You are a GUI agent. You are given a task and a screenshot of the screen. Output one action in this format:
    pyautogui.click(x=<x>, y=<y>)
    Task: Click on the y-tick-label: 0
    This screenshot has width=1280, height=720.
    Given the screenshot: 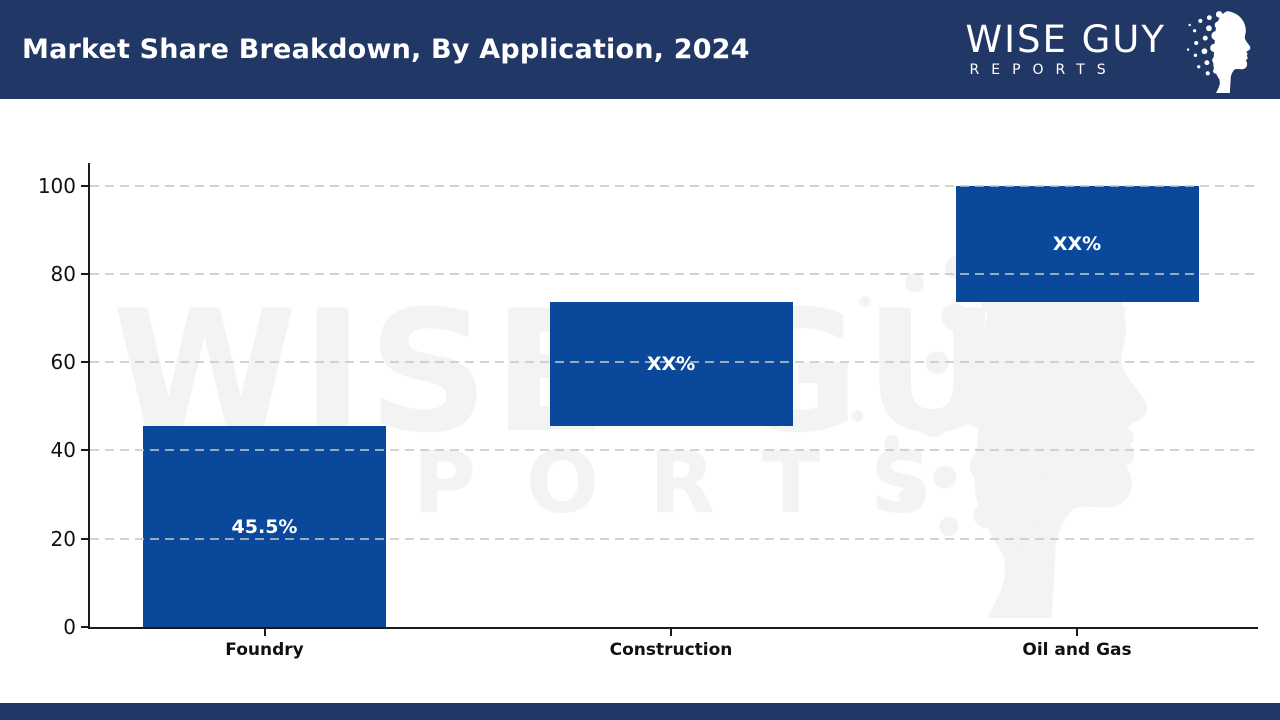 What is the action you would take?
    pyautogui.click(x=69, y=627)
    